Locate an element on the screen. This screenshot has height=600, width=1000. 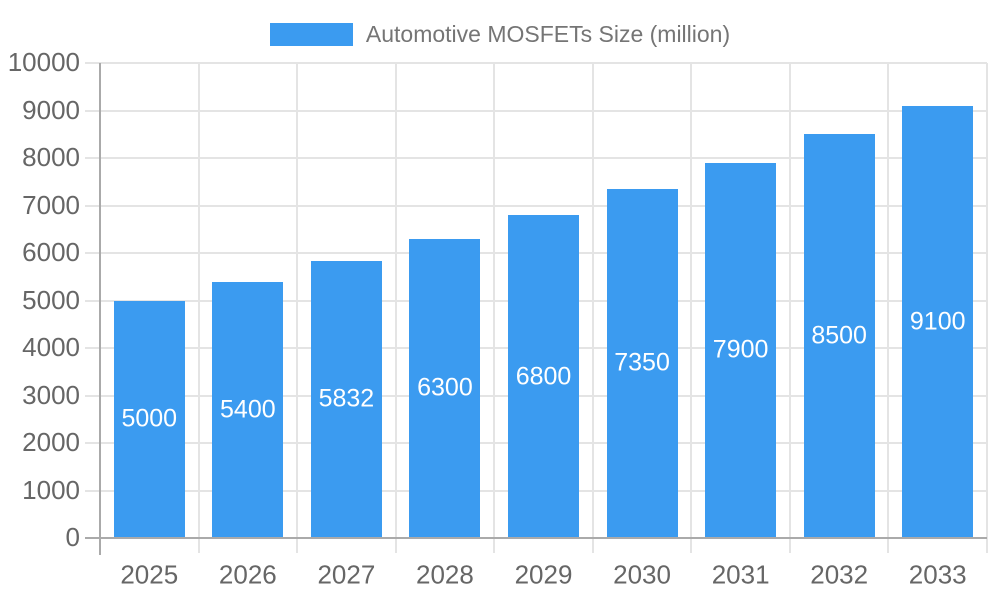
y-axis-line is located at coordinates (100, 309).